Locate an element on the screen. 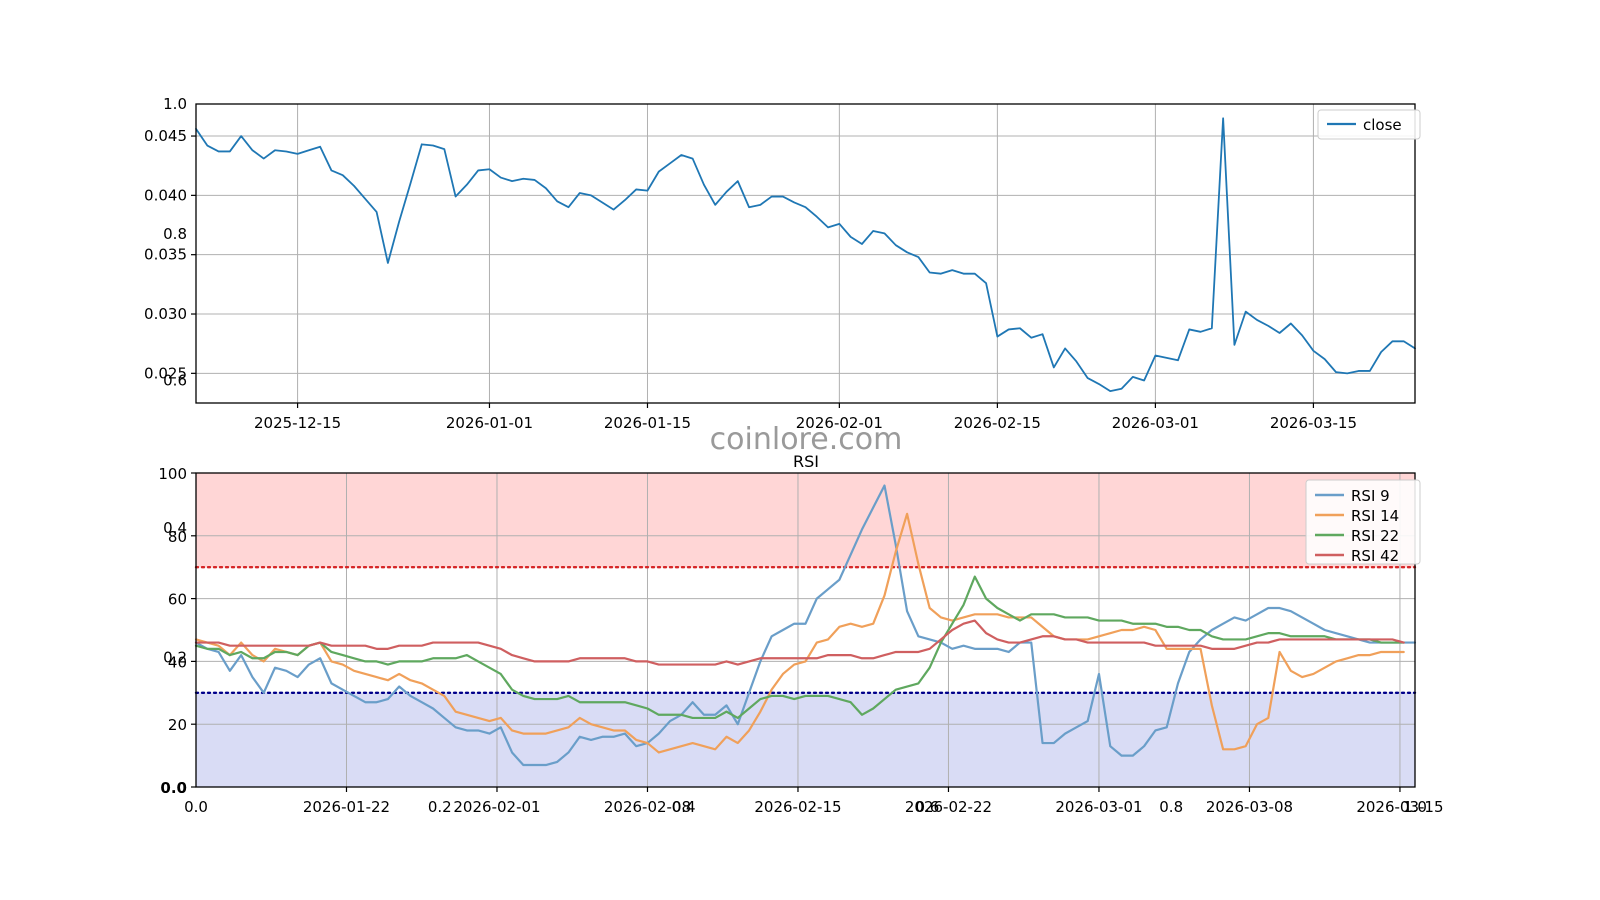  rsi-legend-label-rsi-9: RSI 9 is located at coordinates (1370, 496).